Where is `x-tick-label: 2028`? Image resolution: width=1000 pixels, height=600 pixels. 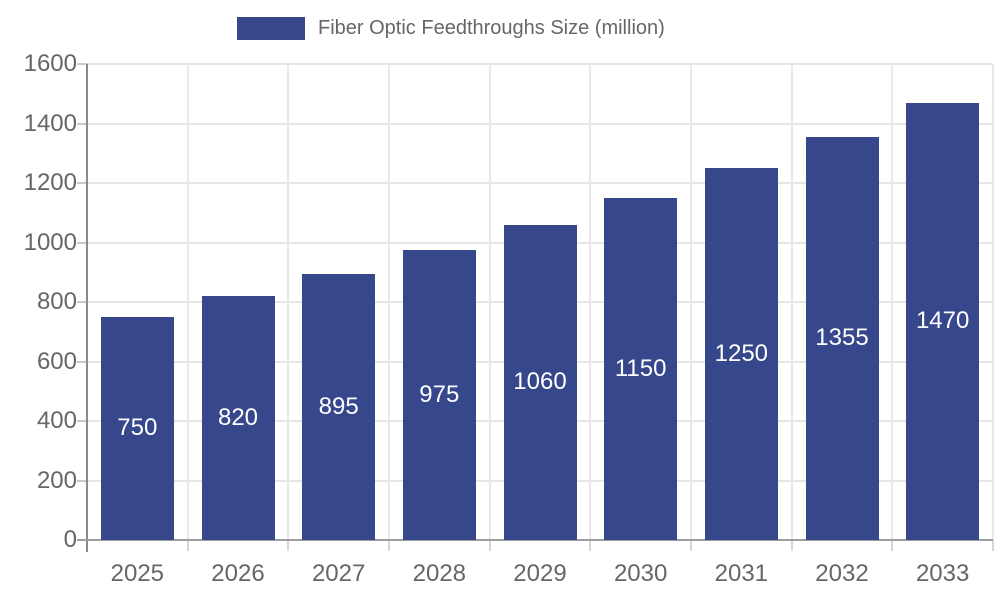 x-tick-label: 2028 is located at coordinates (439, 573).